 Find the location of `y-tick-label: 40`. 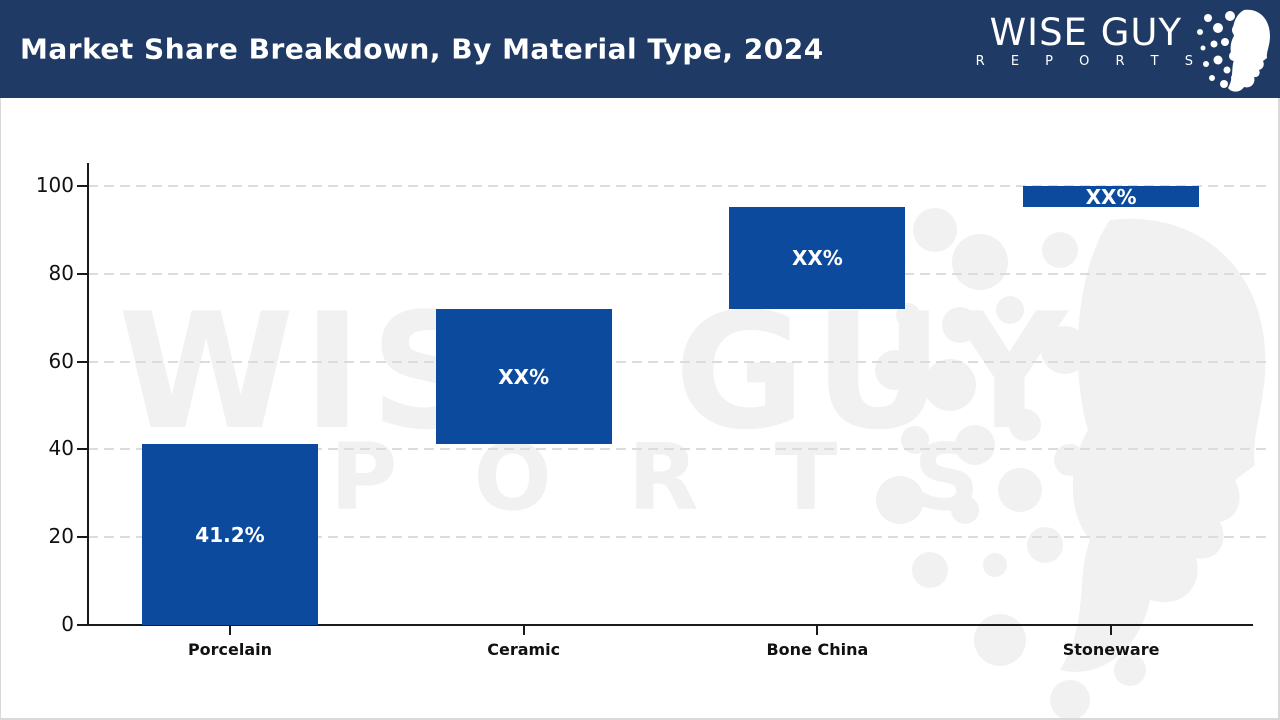

y-tick-label: 40 is located at coordinates (61, 448).